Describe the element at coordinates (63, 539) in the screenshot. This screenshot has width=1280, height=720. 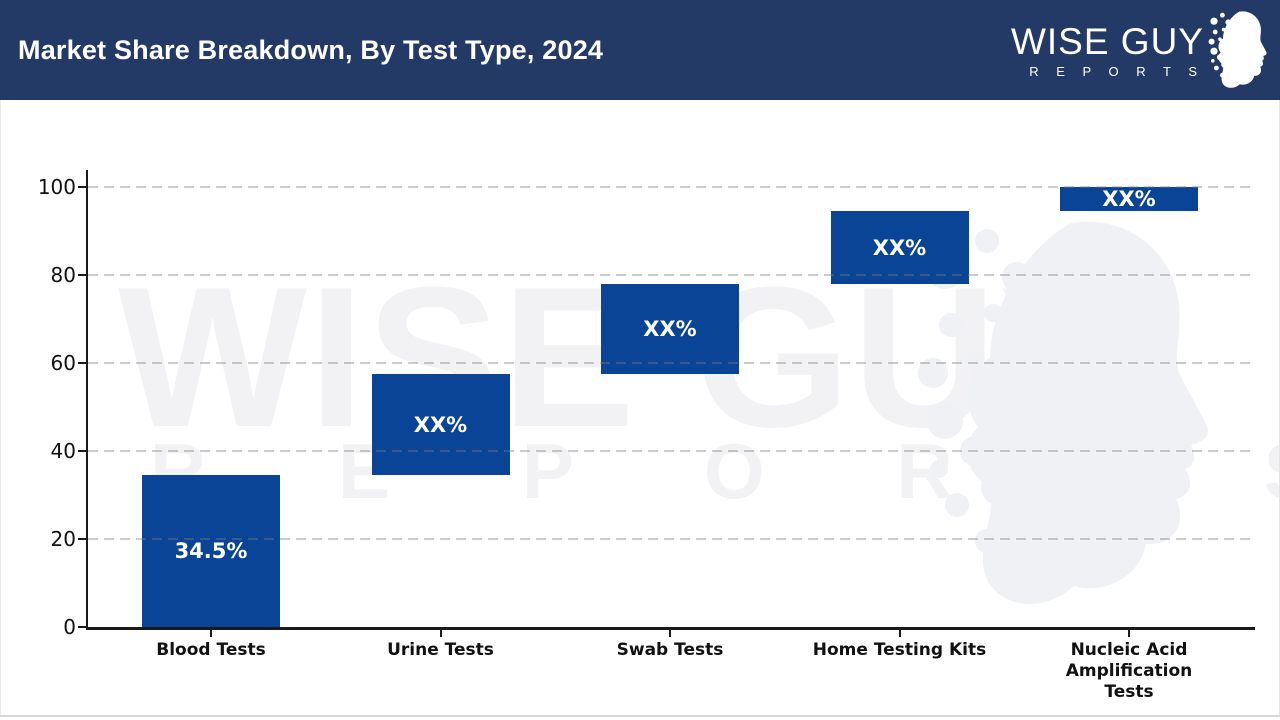
I see `y-tick-label: 20` at that location.